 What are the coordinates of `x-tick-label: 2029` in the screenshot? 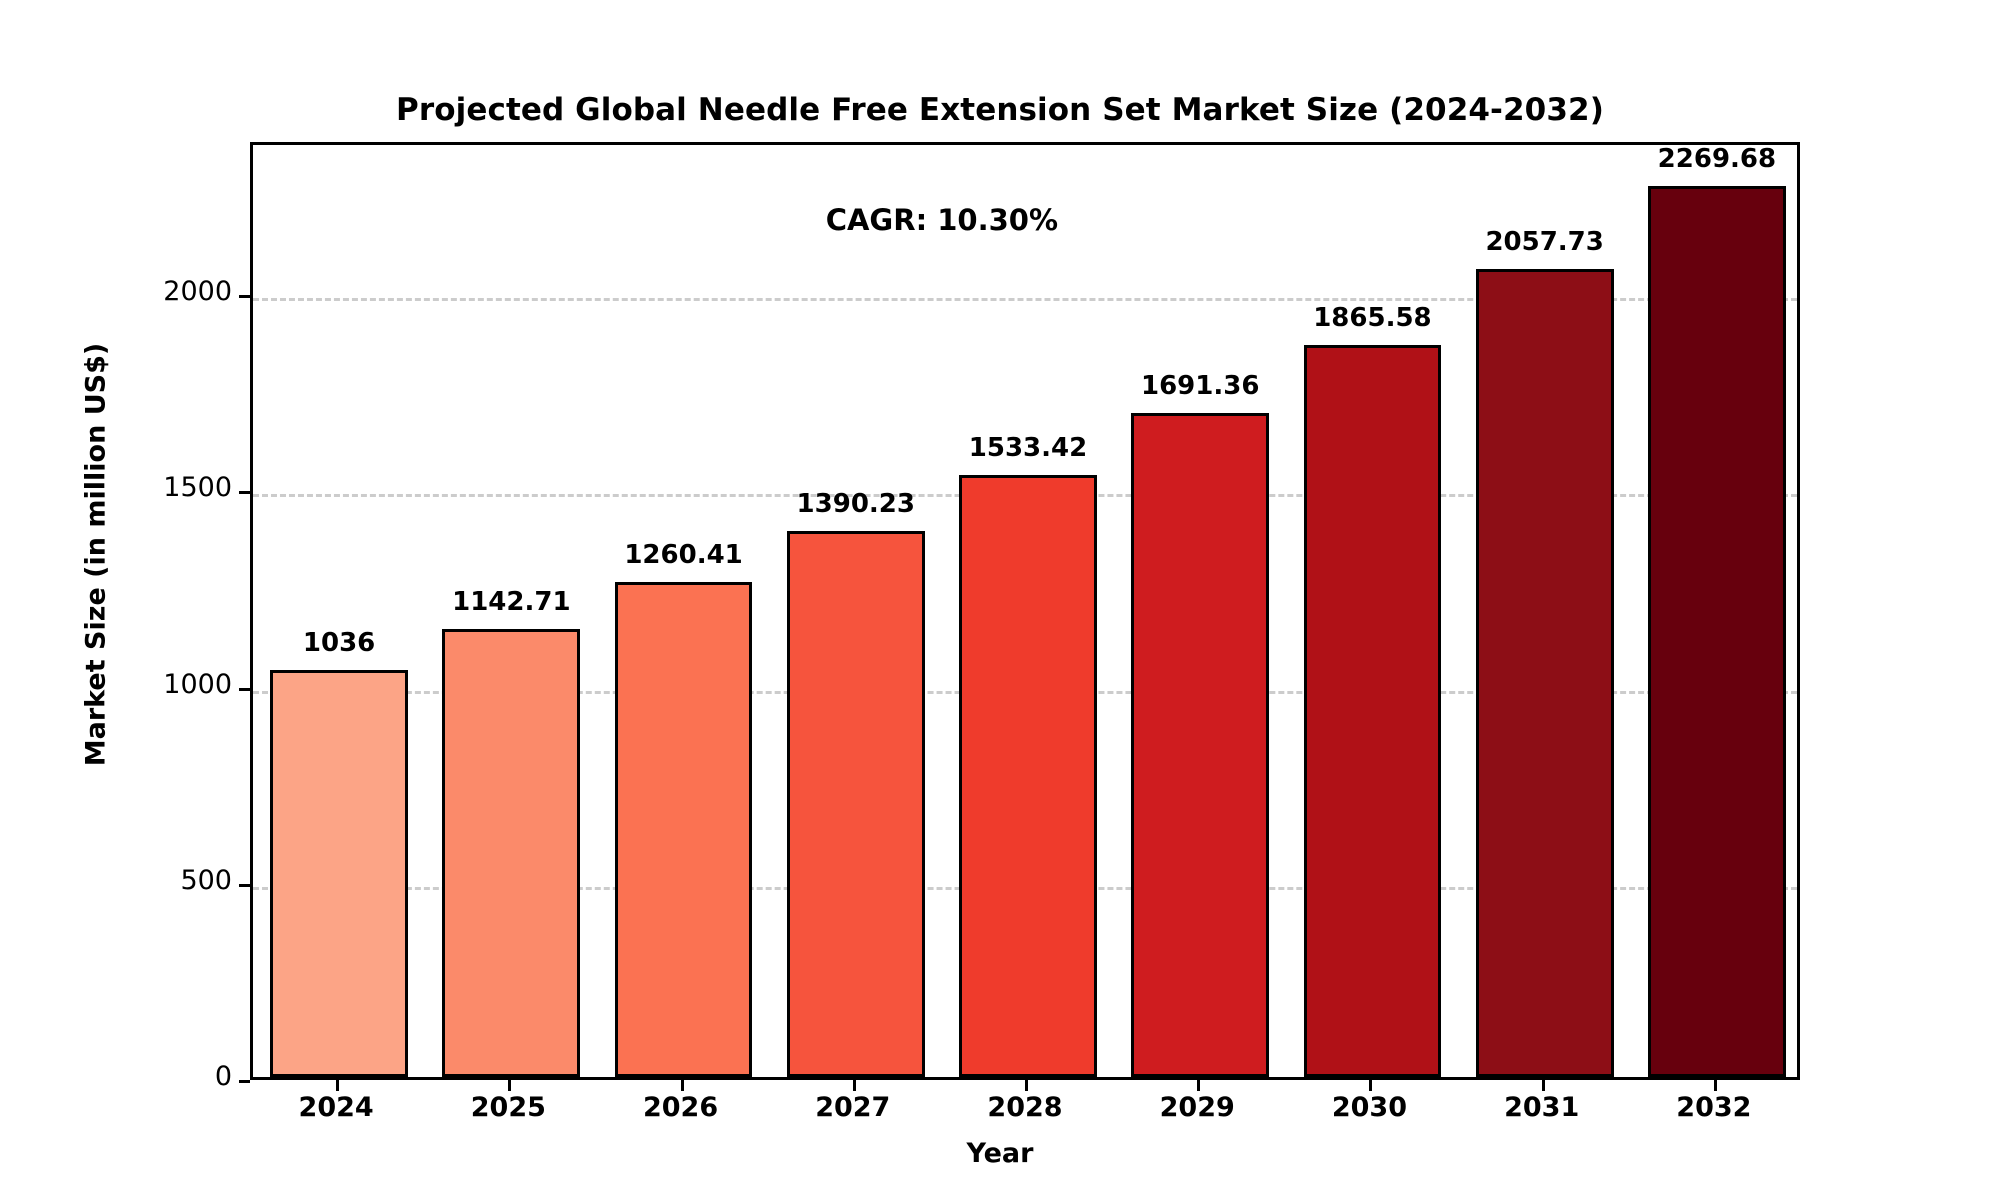 It's located at (1197, 1107).